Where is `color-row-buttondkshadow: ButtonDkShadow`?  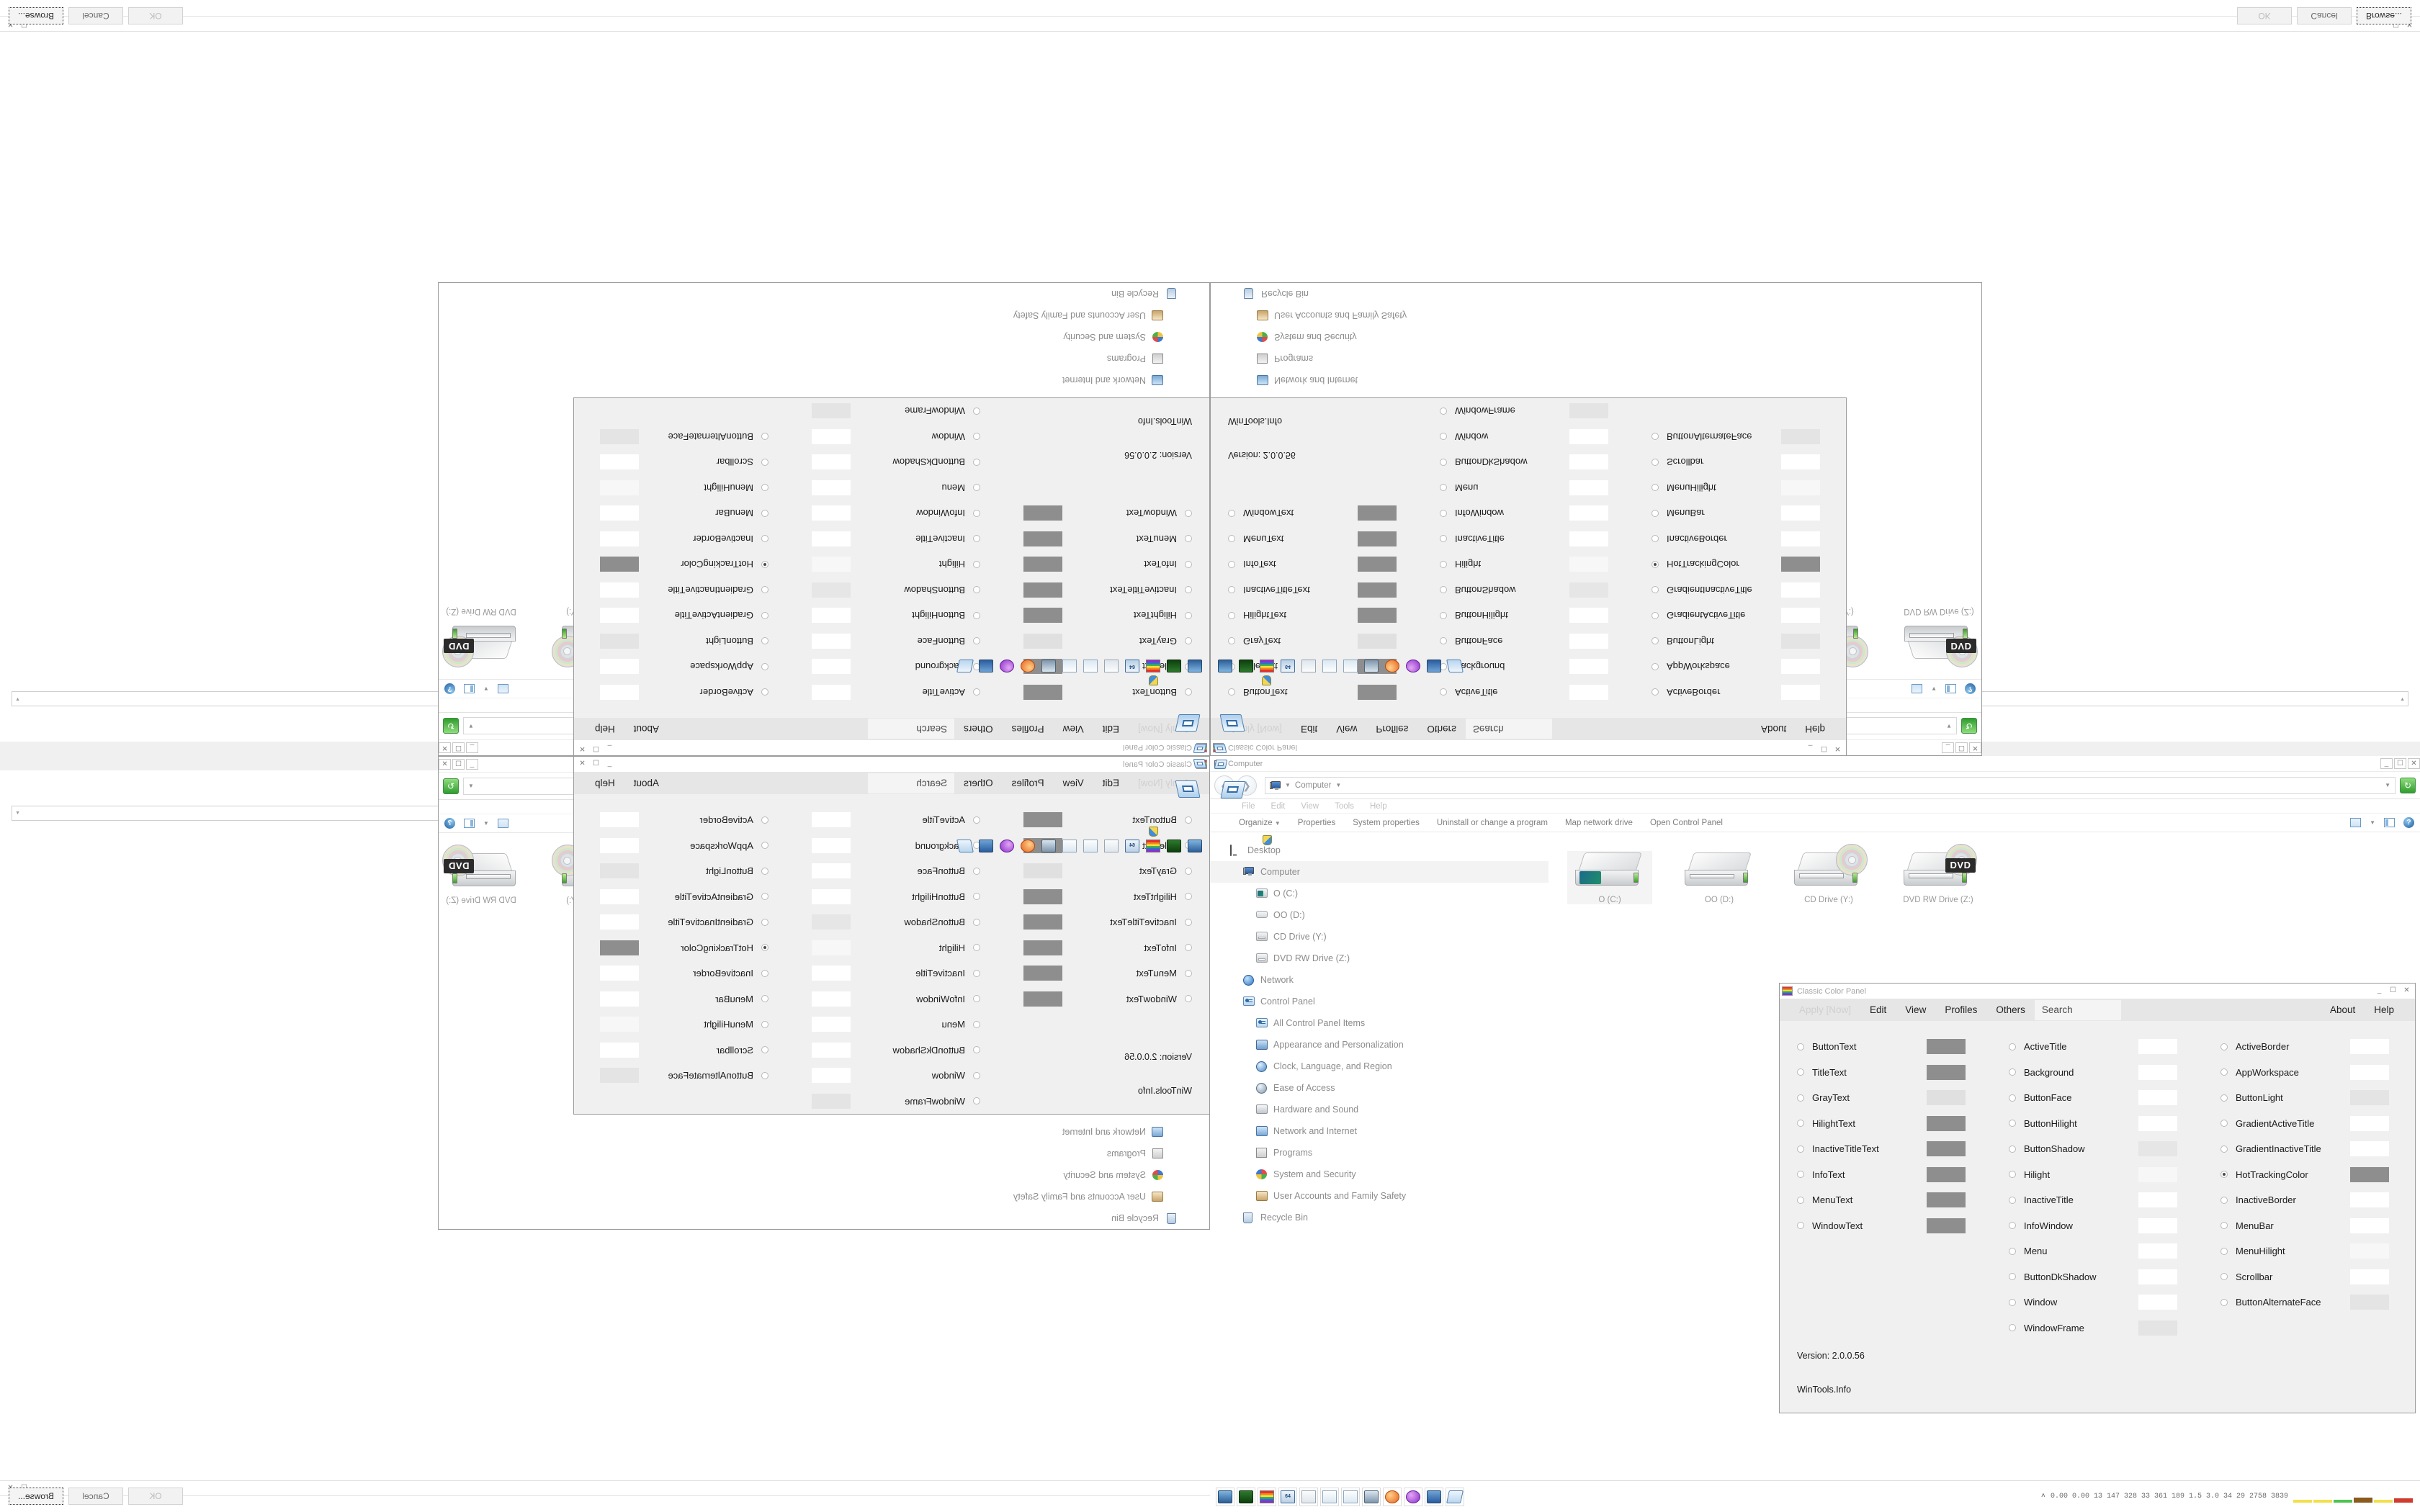 color-row-buttondkshadow: ButtonDkShadow is located at coordinates (892, 462).